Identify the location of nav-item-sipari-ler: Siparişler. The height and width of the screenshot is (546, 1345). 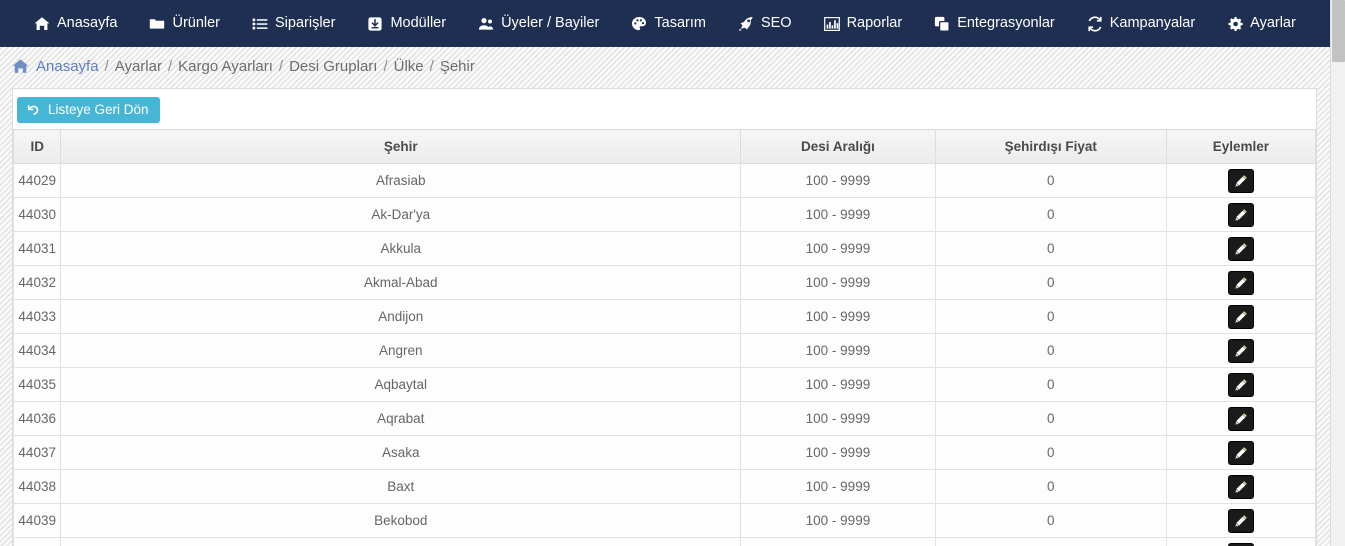
(293, 23).